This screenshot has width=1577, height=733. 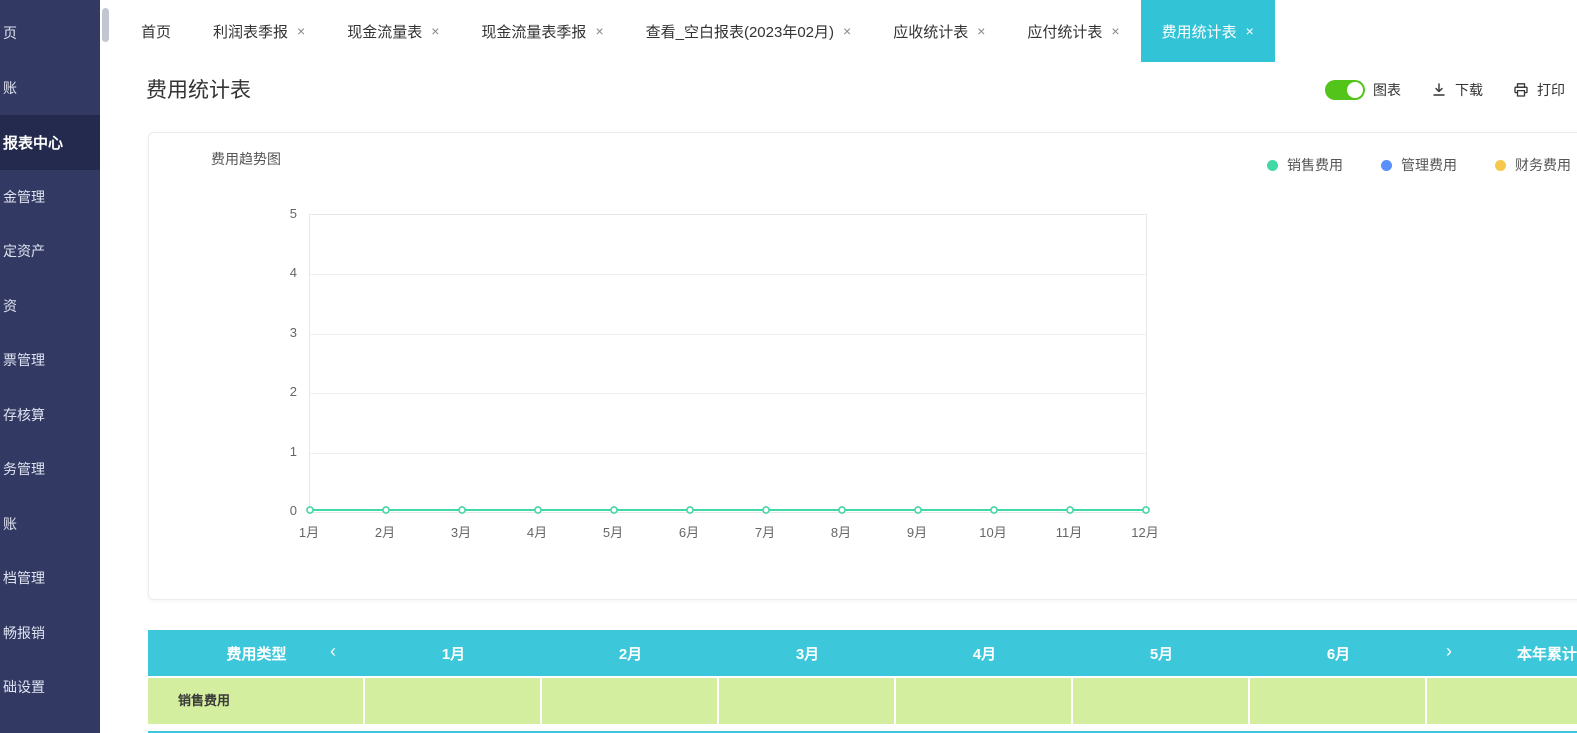 I want to click on sidebar-item-expense-claims: 畅报销, so click(x=24, y=632).